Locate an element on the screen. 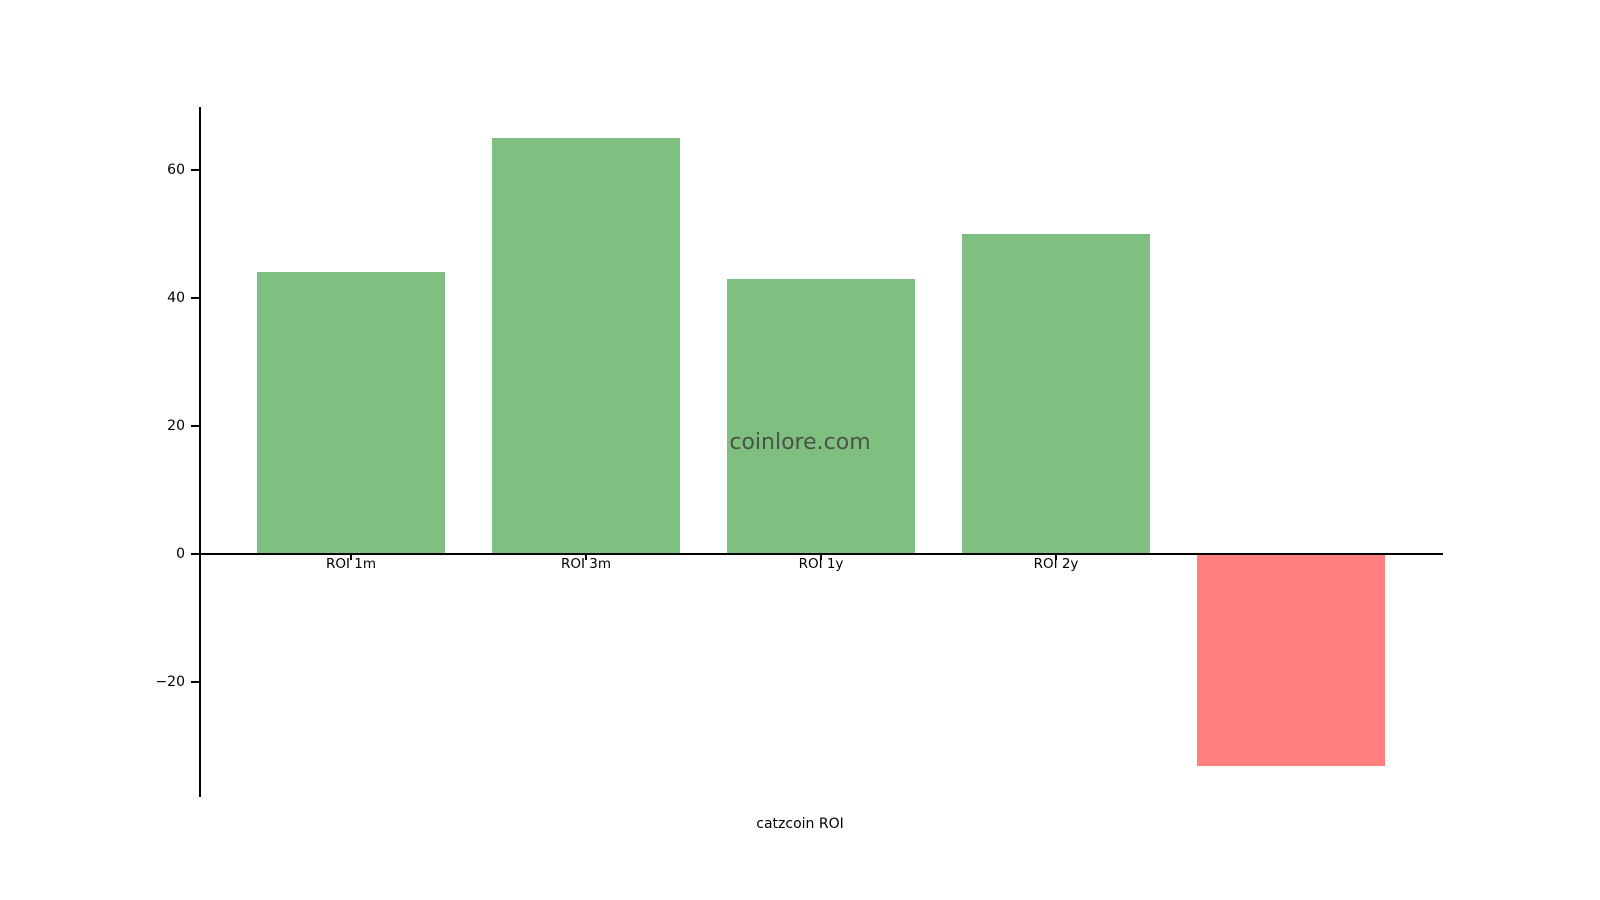  x-axis-tick-label: ROI 1y is located at coordinates (821, 564).